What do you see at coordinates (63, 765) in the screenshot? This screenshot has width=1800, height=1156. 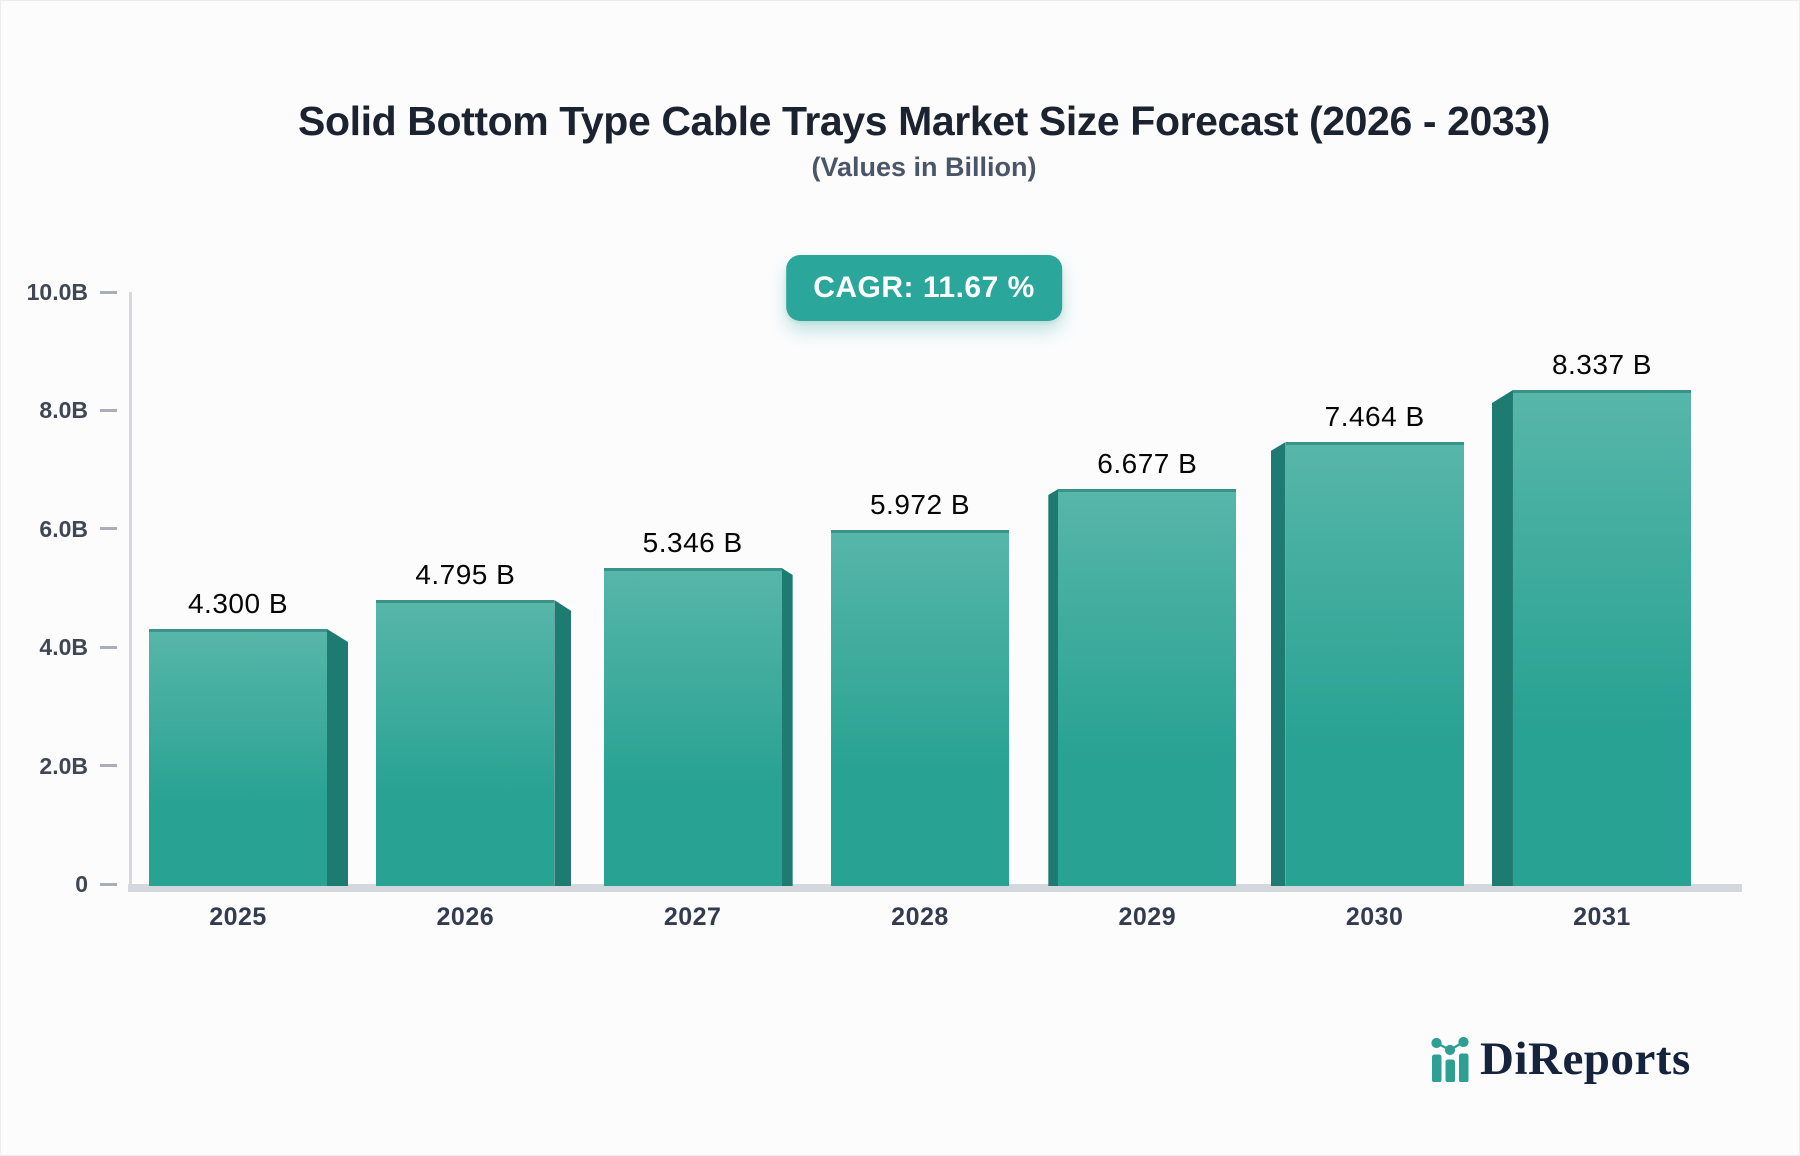 I see `y-axis-tick-label: 2.0B` at bounding box center [63, 765].